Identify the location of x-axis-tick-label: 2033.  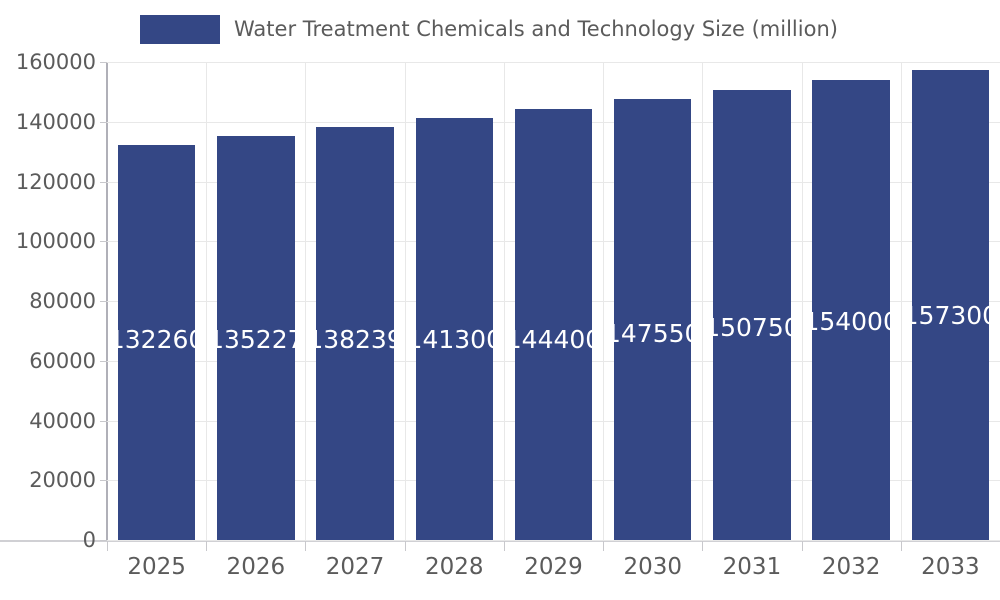
(950, 567).